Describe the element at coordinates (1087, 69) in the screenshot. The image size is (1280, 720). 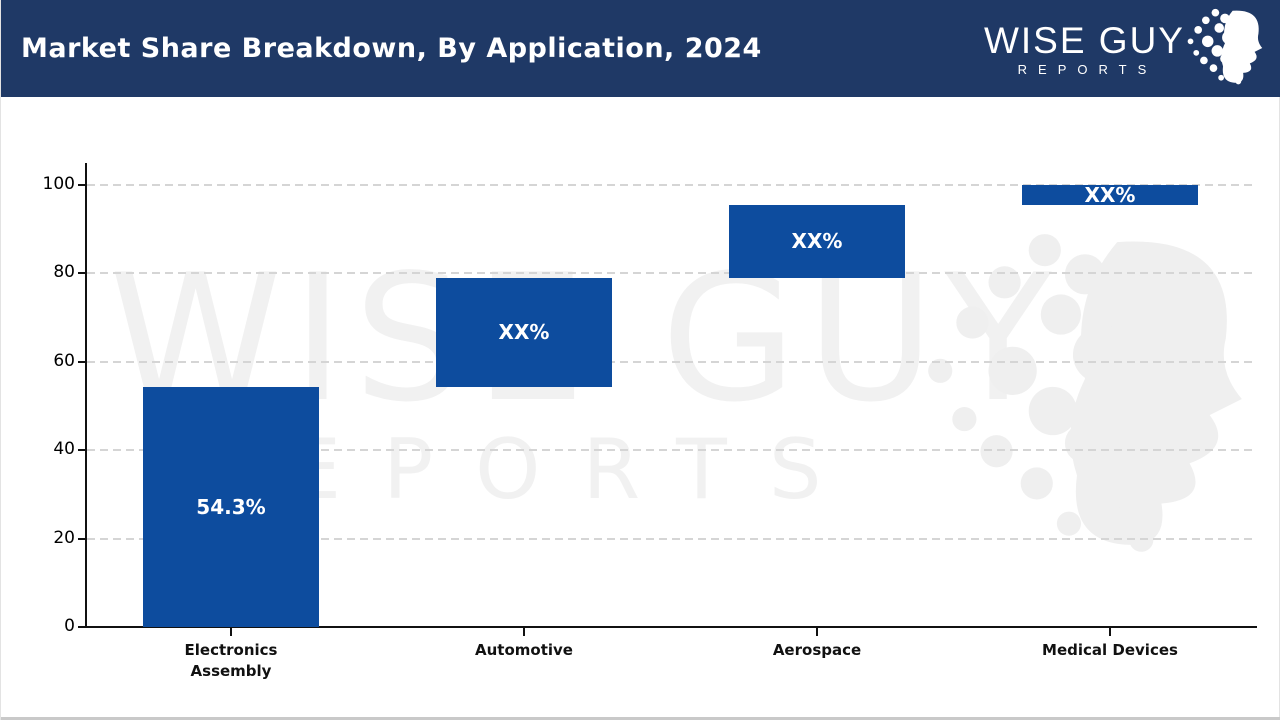
I see `brand-subname: REPORTS` at that location.